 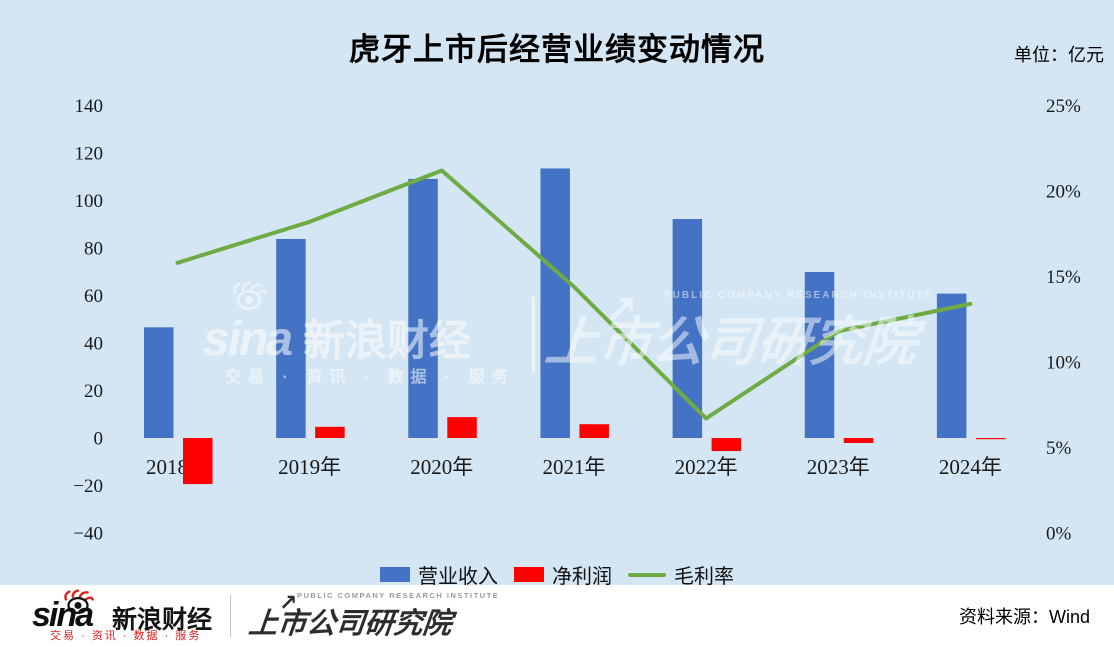 What do you see at coordinates (1063, 277) in the screenshot?
I see `y2-axis-tick-label: 15%` at bounding box center [1063, 277].